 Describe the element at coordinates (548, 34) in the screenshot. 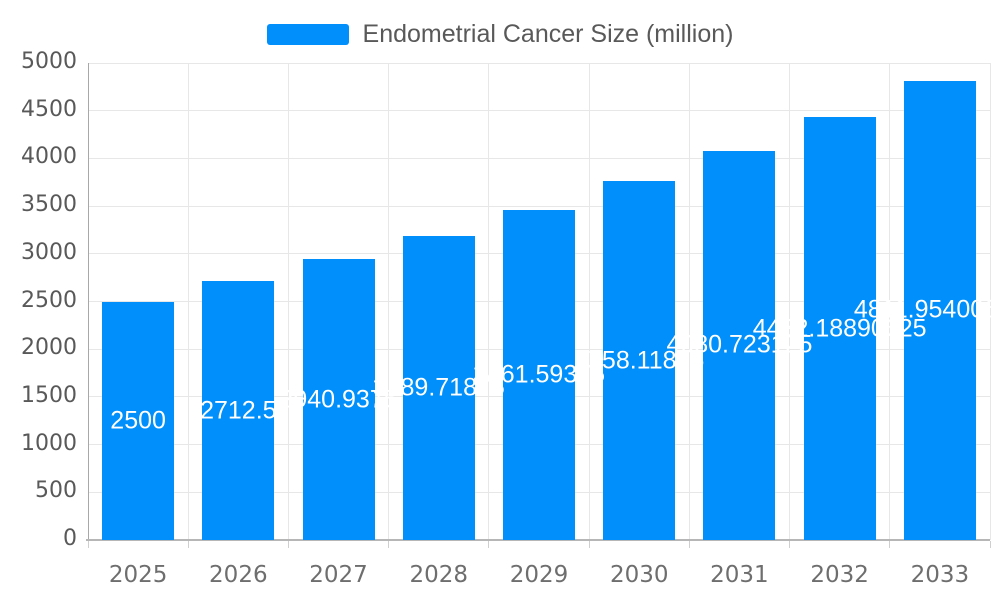

I see `legend-label: Endometrial Cancer Size (million)` at that location.